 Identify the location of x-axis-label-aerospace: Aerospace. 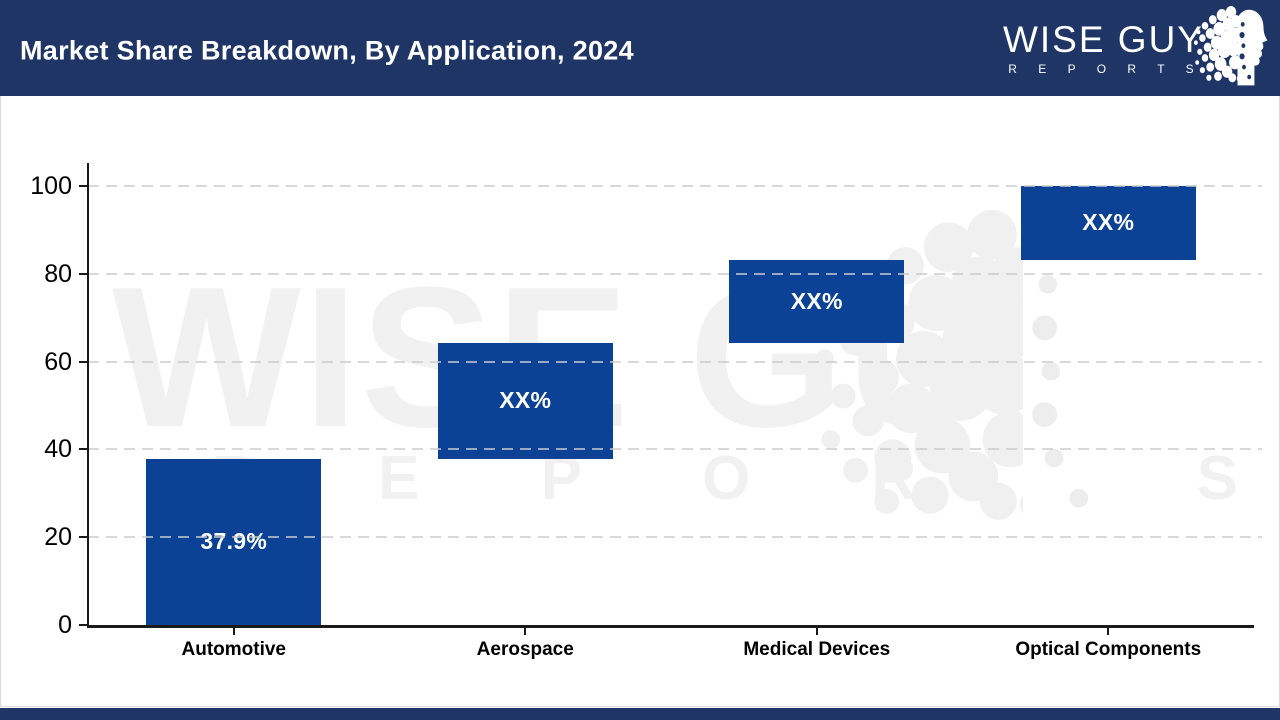
(525, 649).